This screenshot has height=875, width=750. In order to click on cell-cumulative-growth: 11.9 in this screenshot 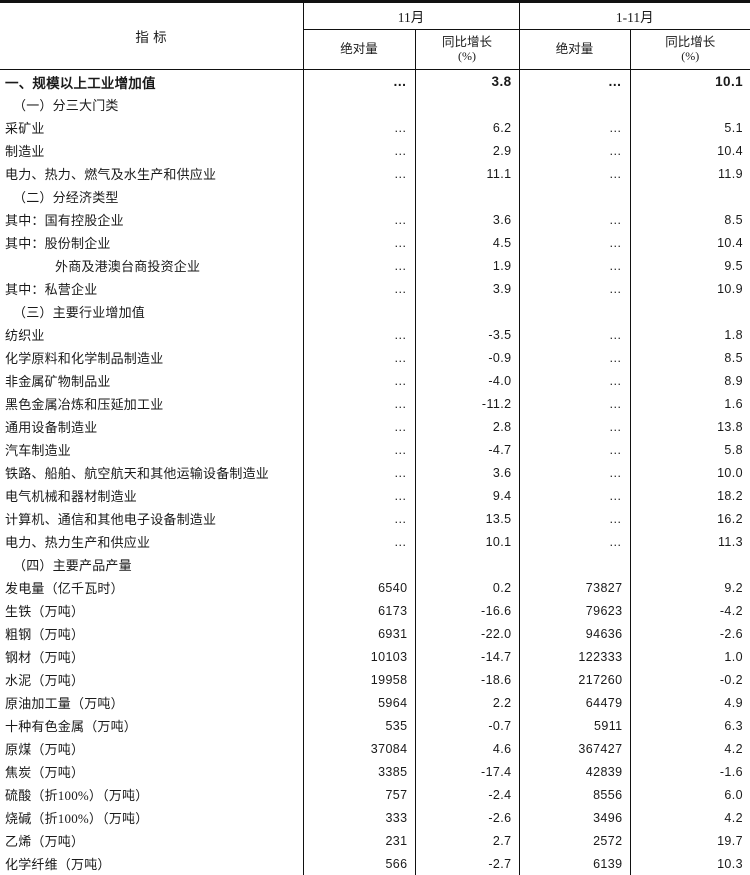, I will do `click(690, 173)`.